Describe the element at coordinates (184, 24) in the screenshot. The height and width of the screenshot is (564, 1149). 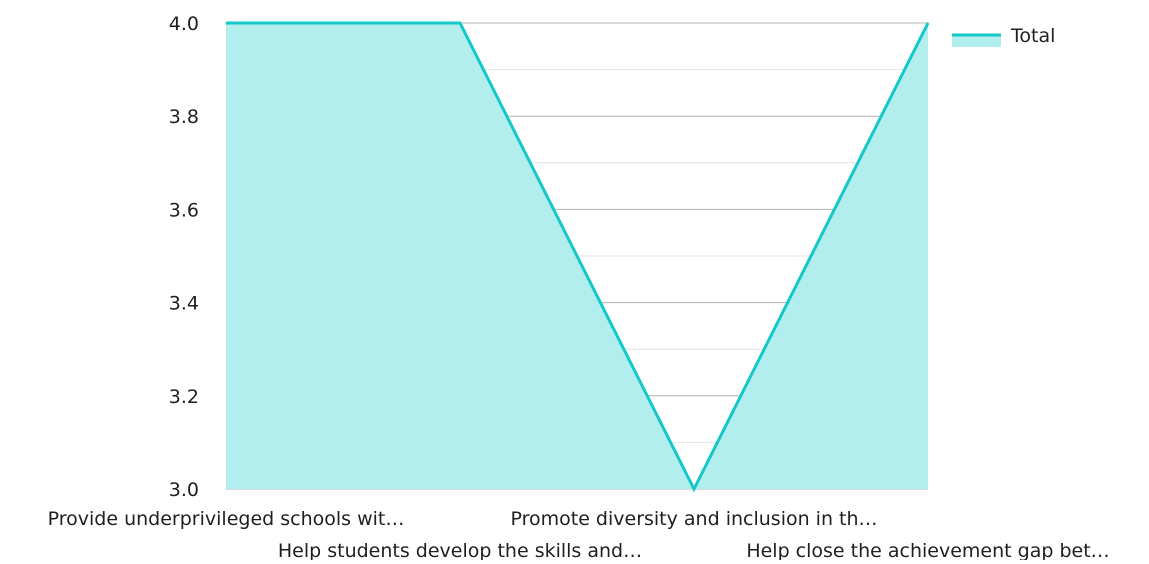
I see `y-tick-label: 4.0` at that location.